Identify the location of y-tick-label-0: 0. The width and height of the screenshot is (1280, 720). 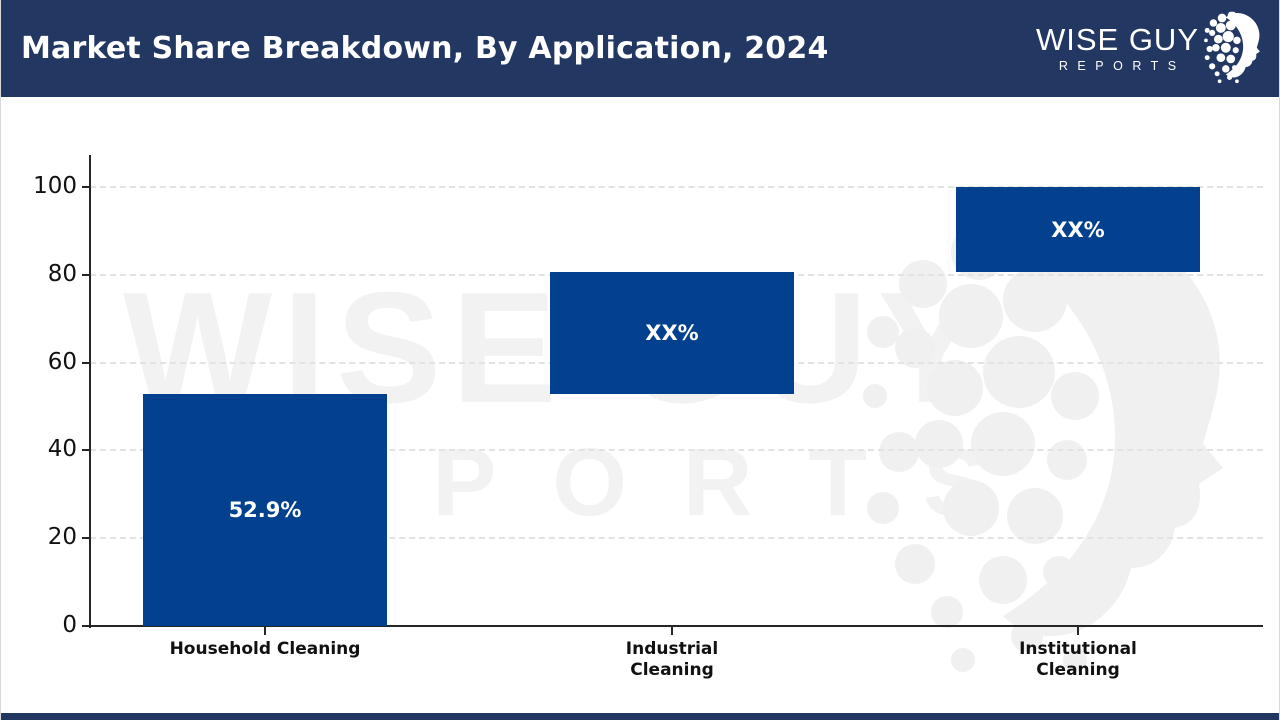
(69, 625).